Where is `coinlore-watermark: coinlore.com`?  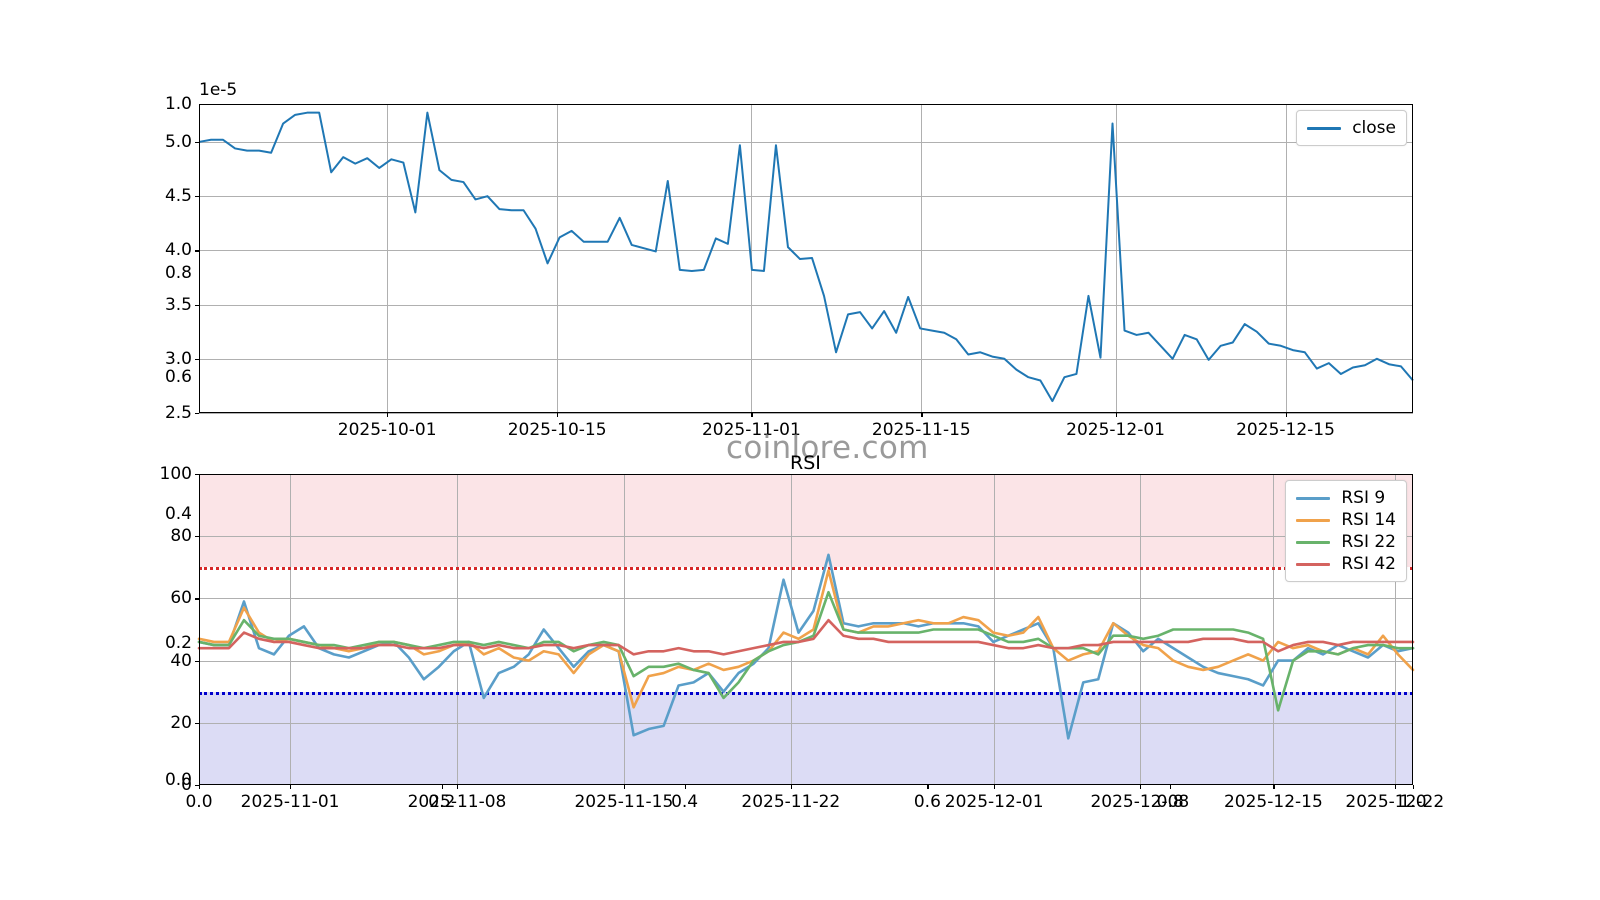 coinlore-watermark: coinlore.com is located at coordinates (827, 448).